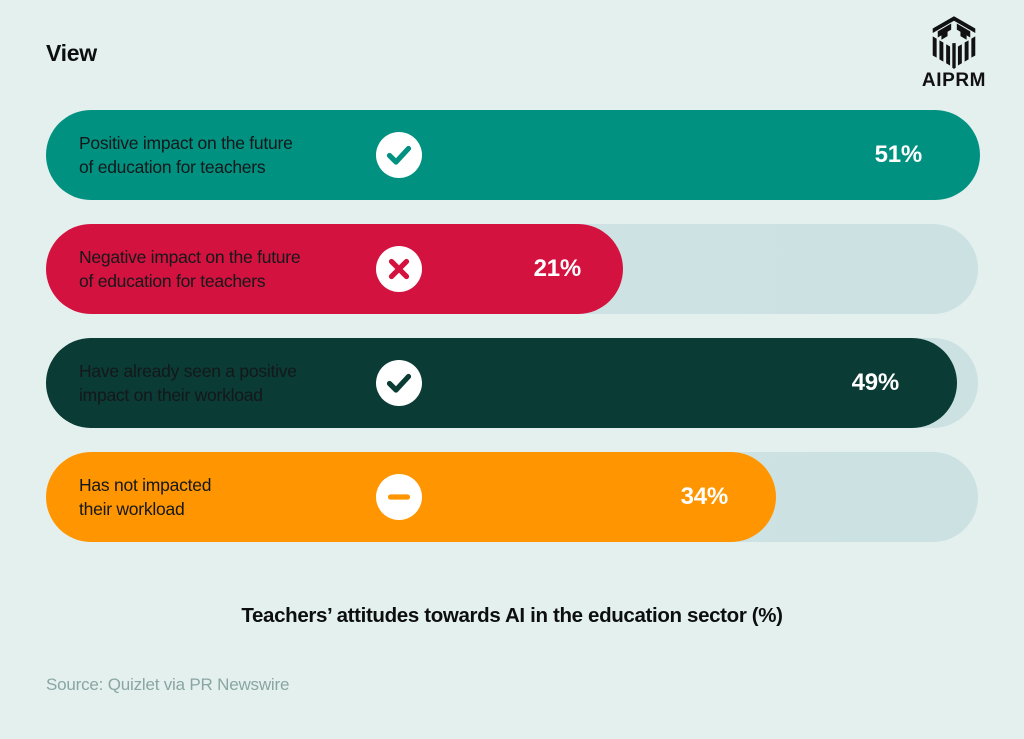 This screenshot has width=1024, height=739. Describe the element at coordinates (145, 496) in the screenshot. I see `bar-label: Has not impacted their workload` at that location.